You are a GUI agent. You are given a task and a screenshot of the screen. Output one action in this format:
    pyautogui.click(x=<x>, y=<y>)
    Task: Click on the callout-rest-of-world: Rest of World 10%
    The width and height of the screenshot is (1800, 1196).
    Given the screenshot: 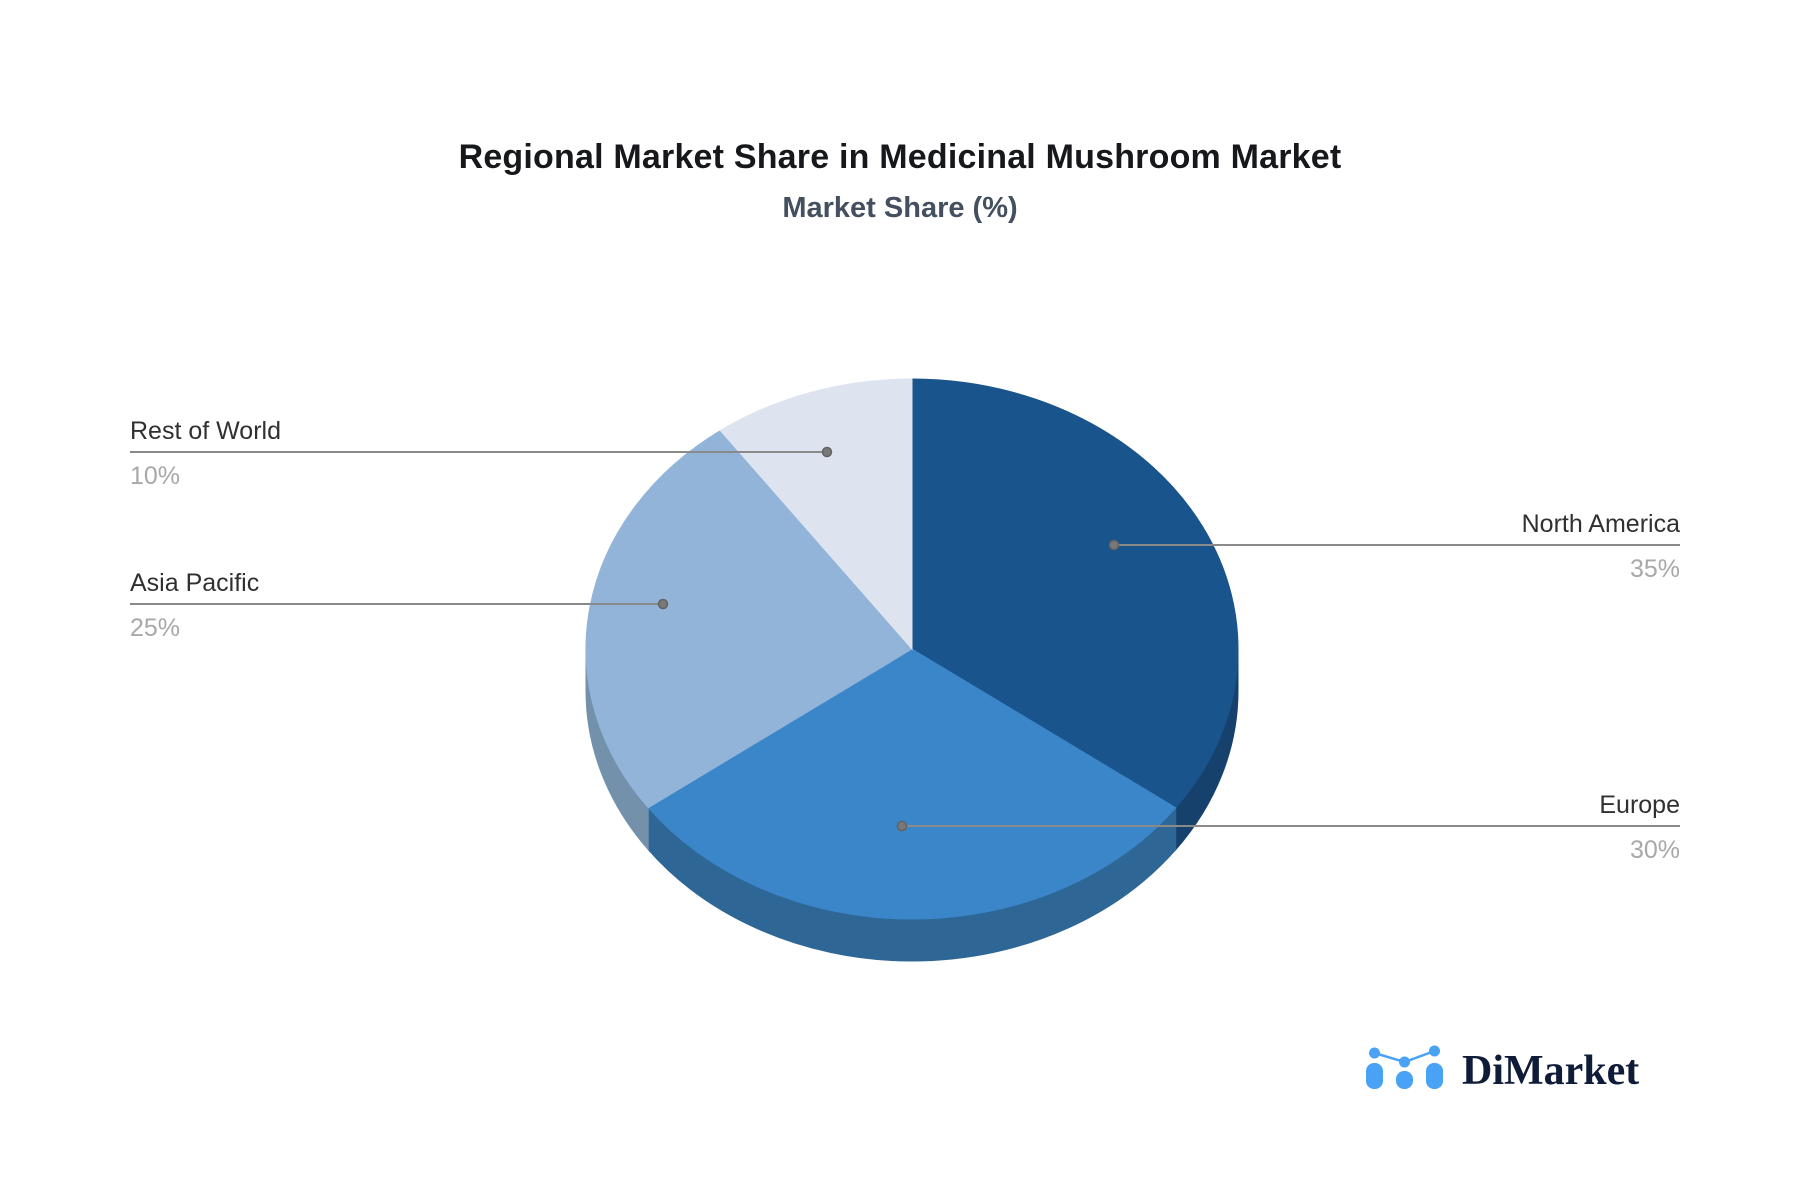 What is the action you would take?
    pyautogui.click(x=205, y=453)
    